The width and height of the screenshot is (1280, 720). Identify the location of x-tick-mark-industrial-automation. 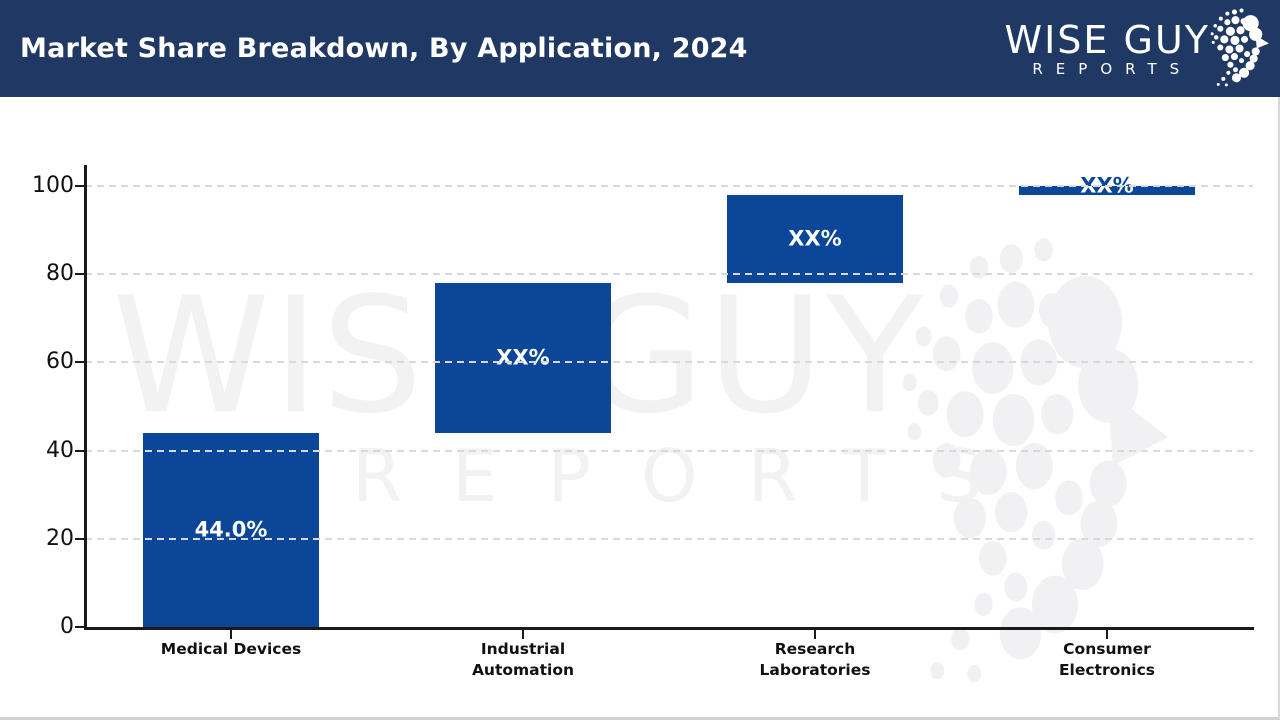
(523, 634).